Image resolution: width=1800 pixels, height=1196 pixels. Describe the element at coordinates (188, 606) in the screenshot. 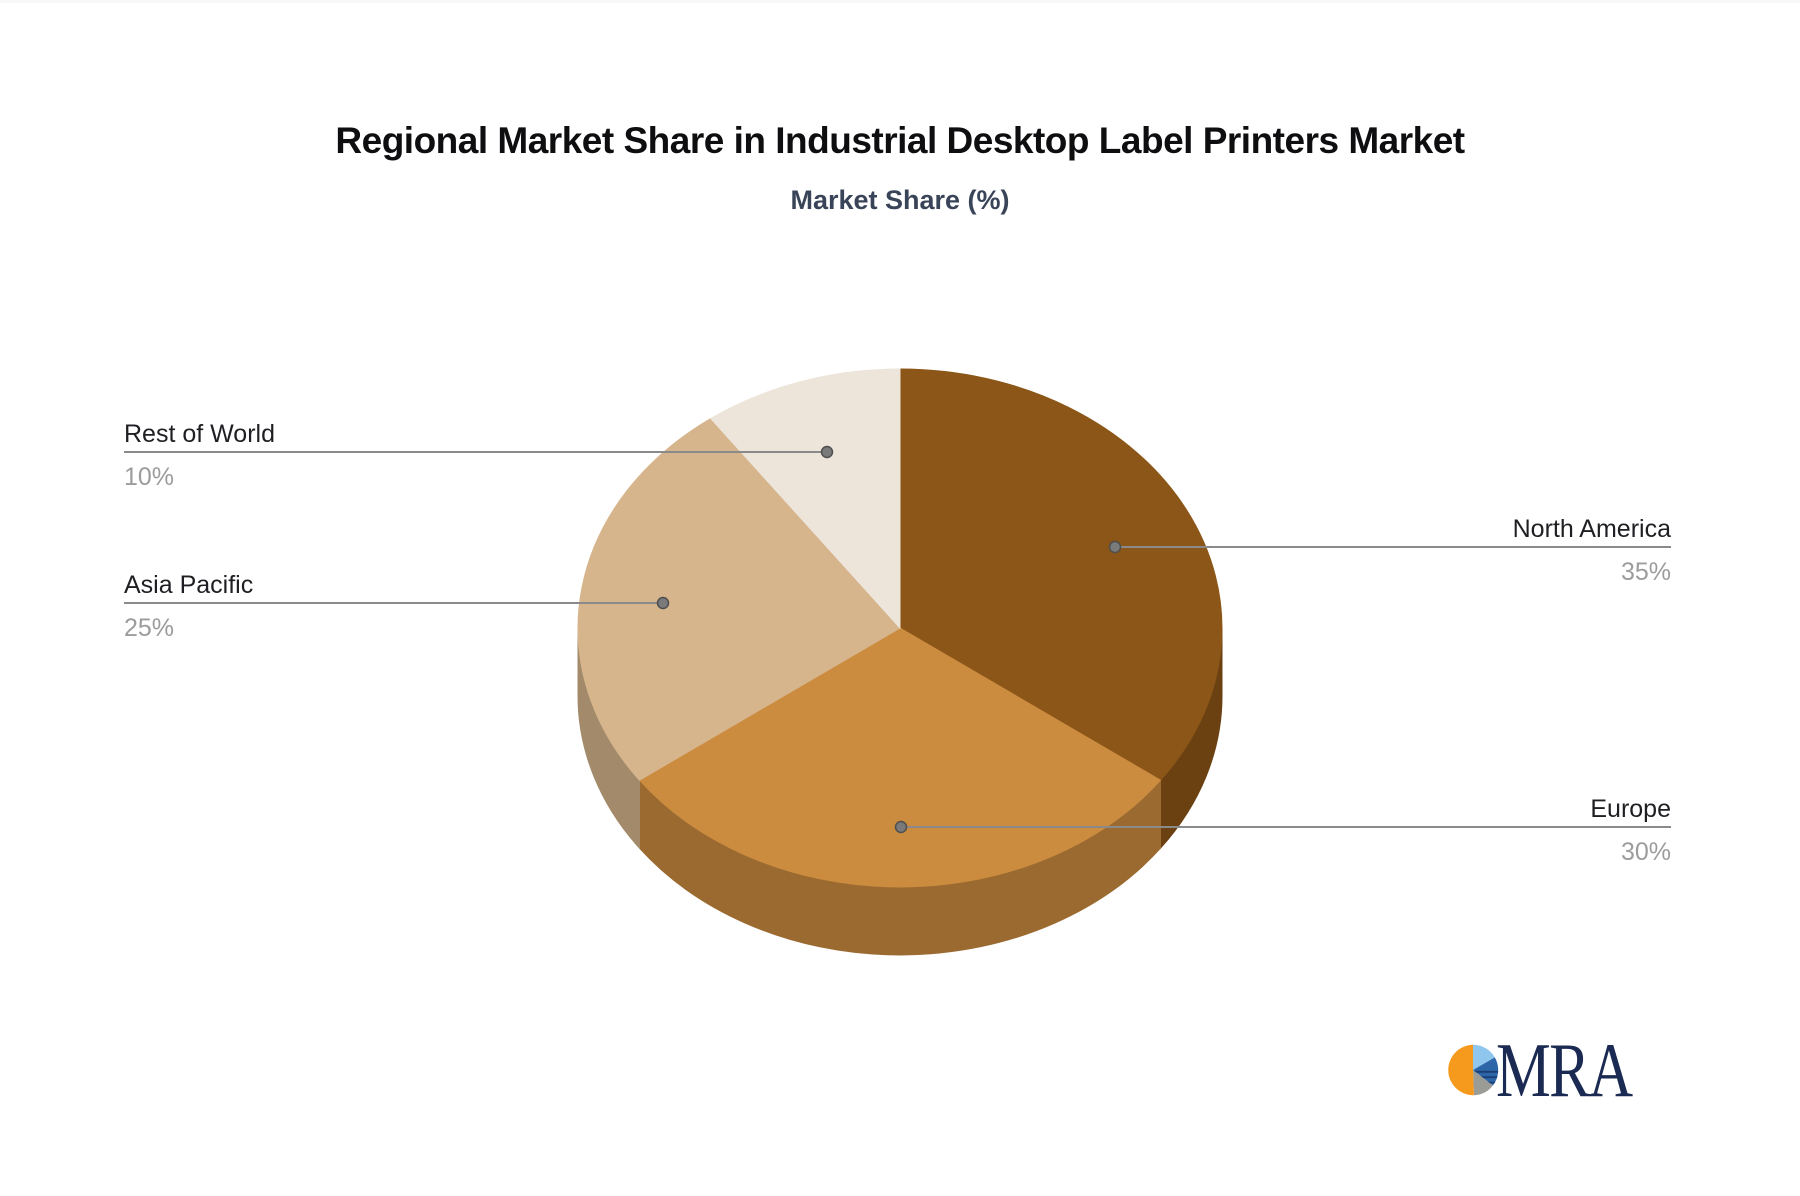

I see `slice-label-asia-pacific: Asia Pacific 25%` at that location.